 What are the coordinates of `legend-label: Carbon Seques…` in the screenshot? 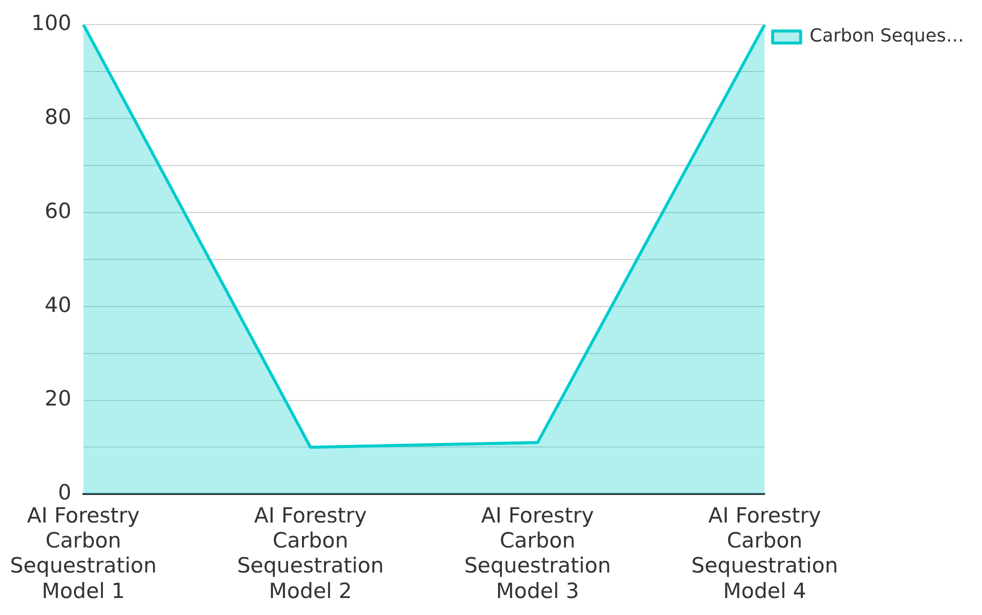 It's located at (887, 36).